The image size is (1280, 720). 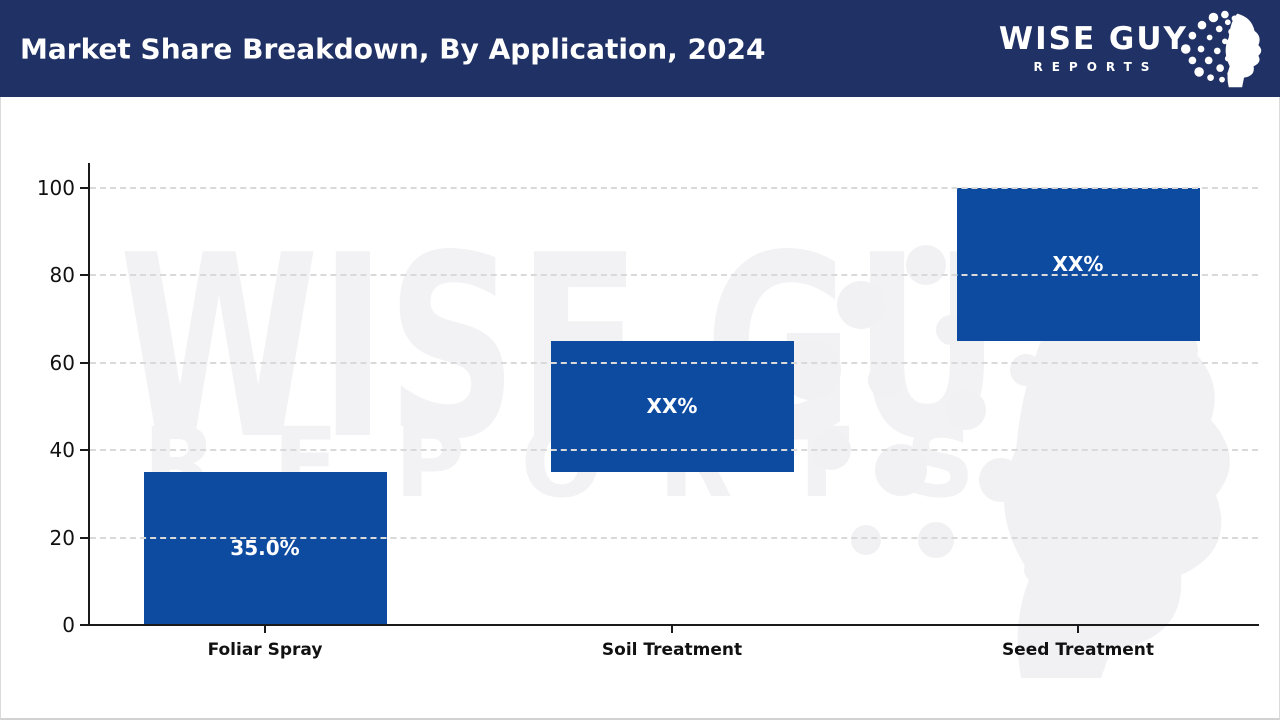 I want to click on category-label: Soil Treatment, so click(x=672, y=650).